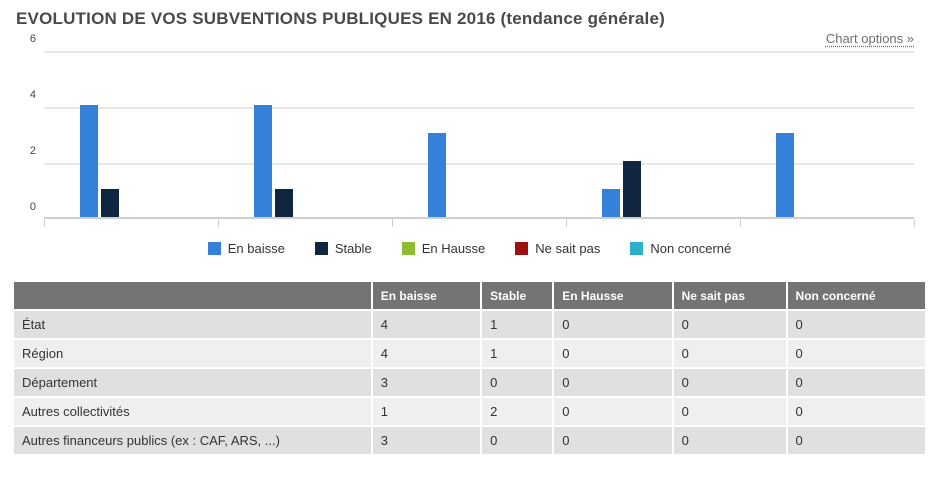 The height and width of the screenshot is (478, 939). Describe the element at coordinates (691, 248) in the screenshot. I see `legend-label: Non concerné` at that location.